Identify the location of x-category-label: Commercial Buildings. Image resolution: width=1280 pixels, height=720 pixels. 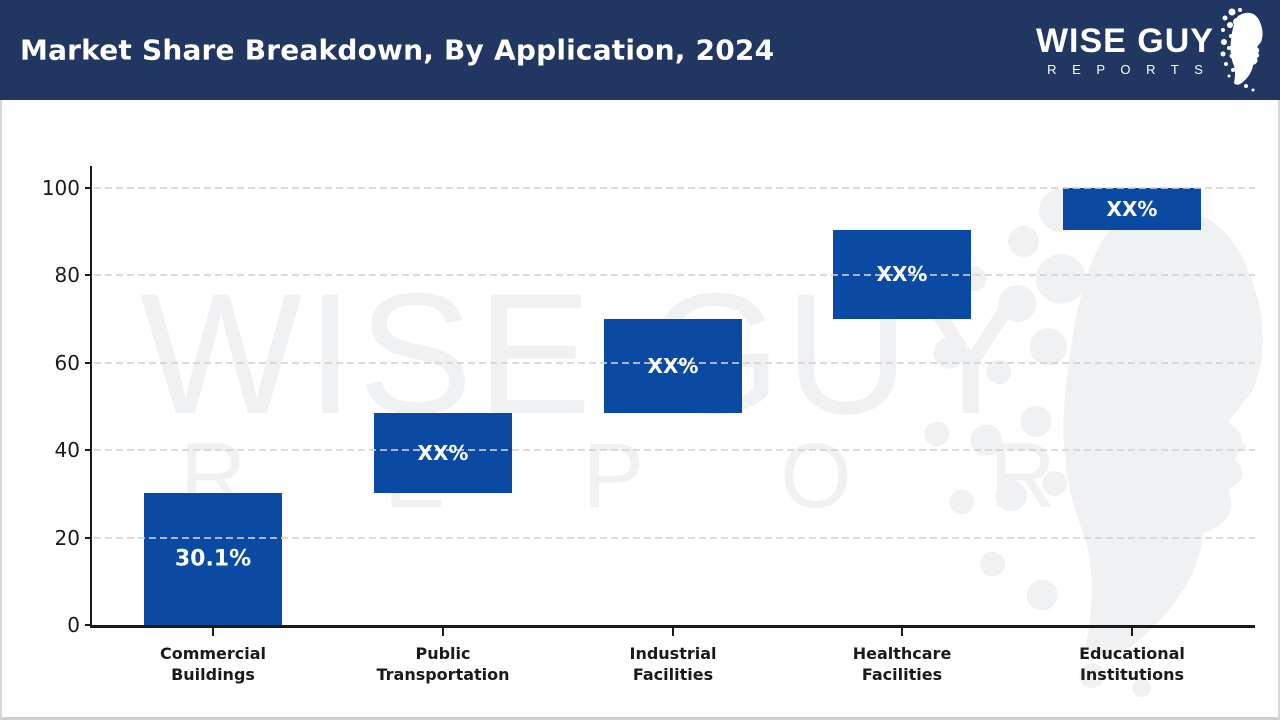
(213, 664).